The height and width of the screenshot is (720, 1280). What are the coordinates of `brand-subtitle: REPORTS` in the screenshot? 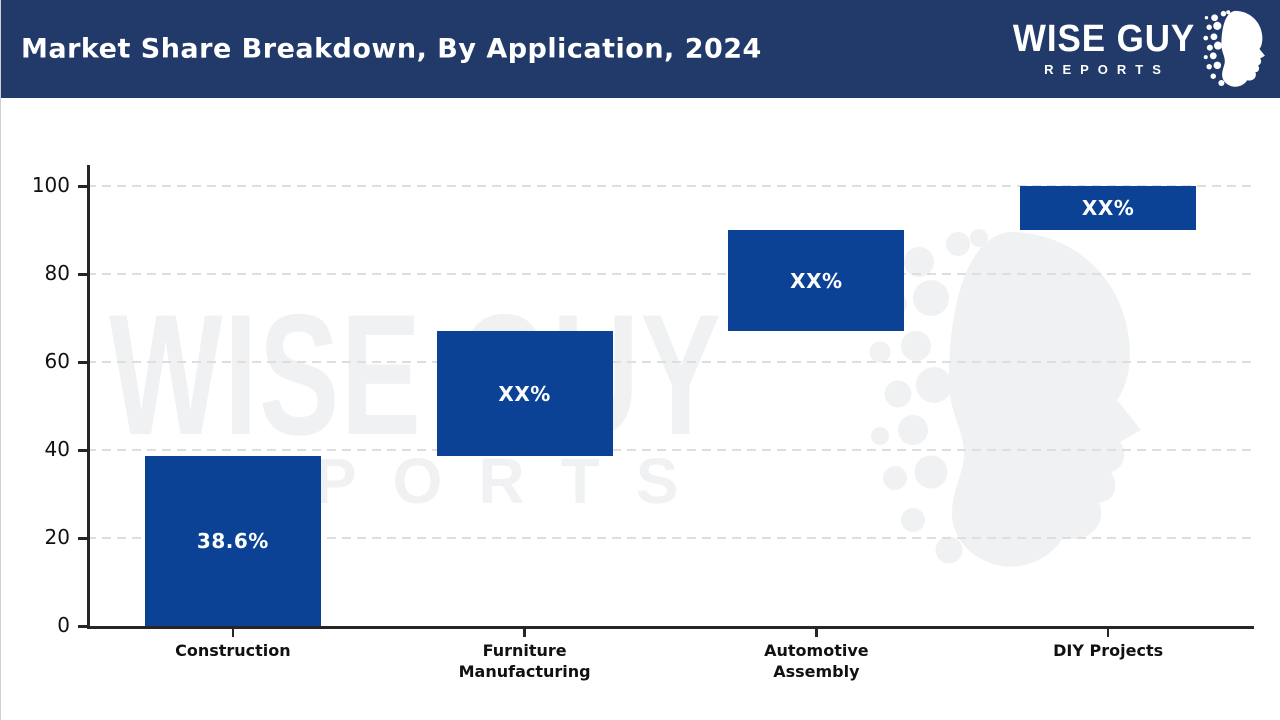 It's located at (1107, 69).